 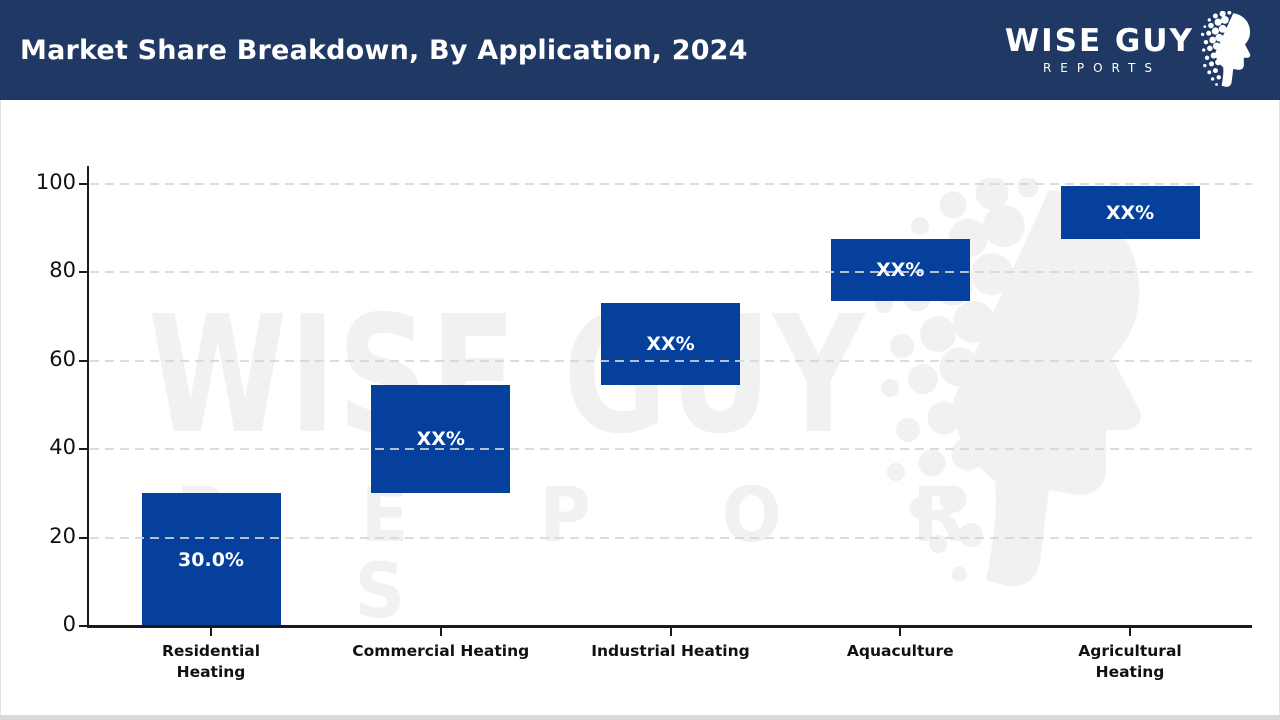 What do you see at coordinates (900, 651) in the screenshot?
I see `x-category-label-aquaculture: Aquaculture` at bounding box center [900, 651].